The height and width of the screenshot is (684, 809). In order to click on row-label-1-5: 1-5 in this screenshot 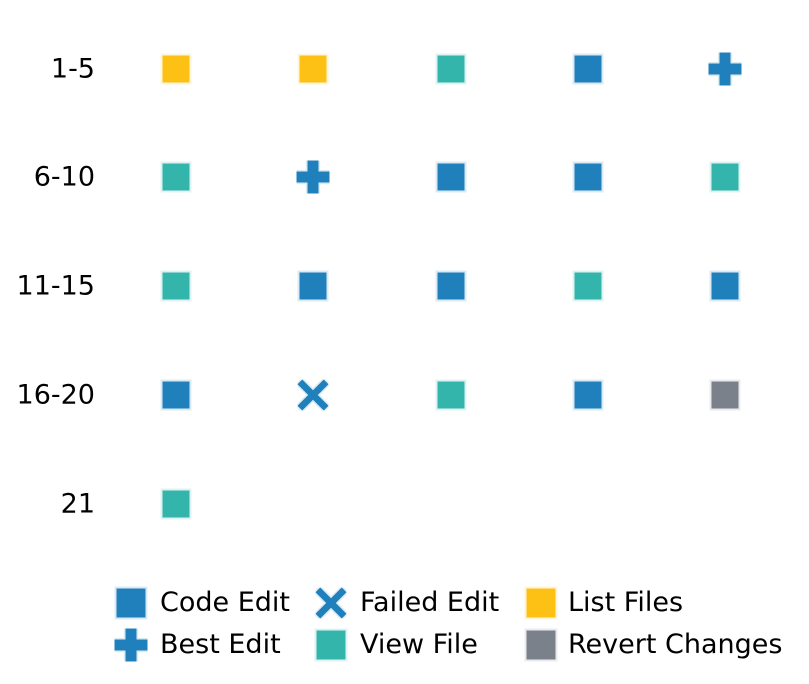, I will do `click(72, 69)`.